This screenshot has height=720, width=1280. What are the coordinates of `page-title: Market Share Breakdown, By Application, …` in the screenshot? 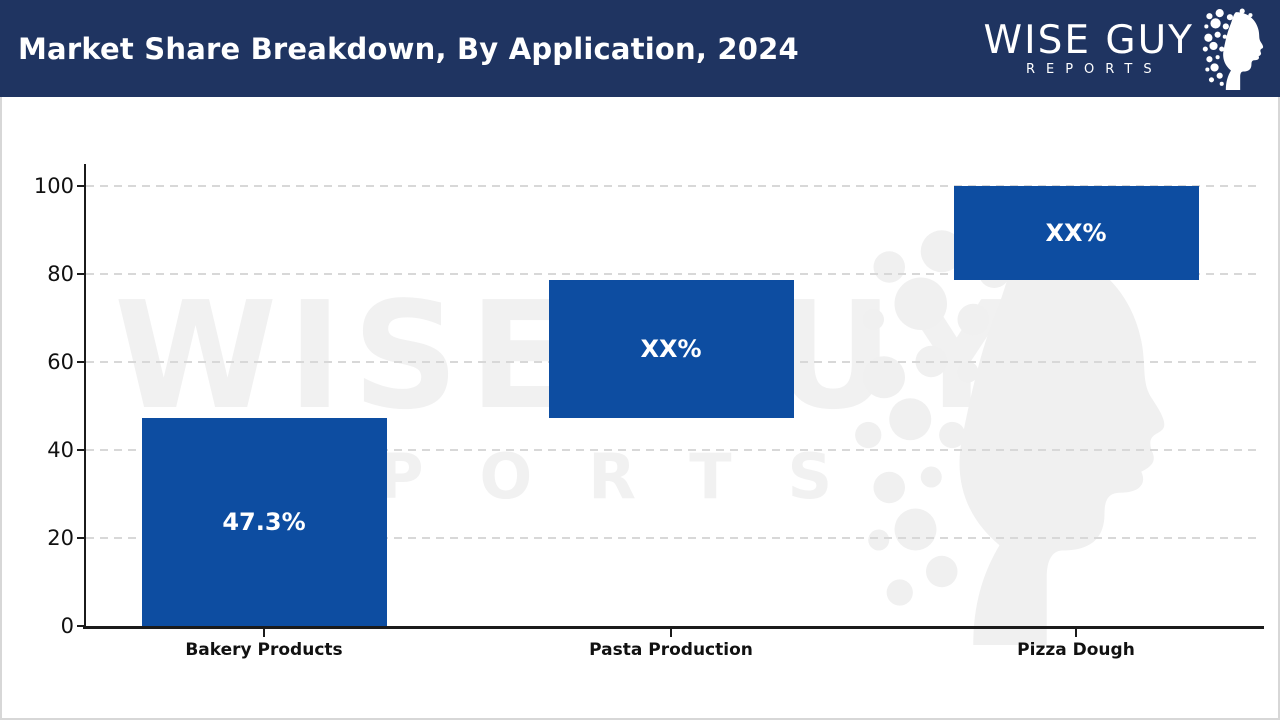 It's located at (408, 48).